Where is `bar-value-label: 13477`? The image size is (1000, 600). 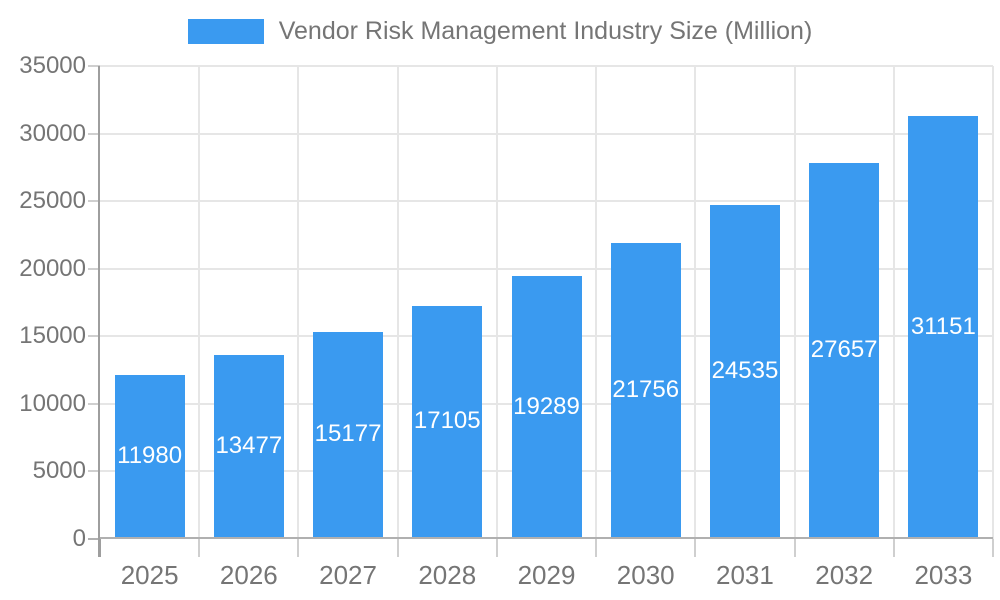
bar-value-label: 13477 is located at coordinates (249, 445).